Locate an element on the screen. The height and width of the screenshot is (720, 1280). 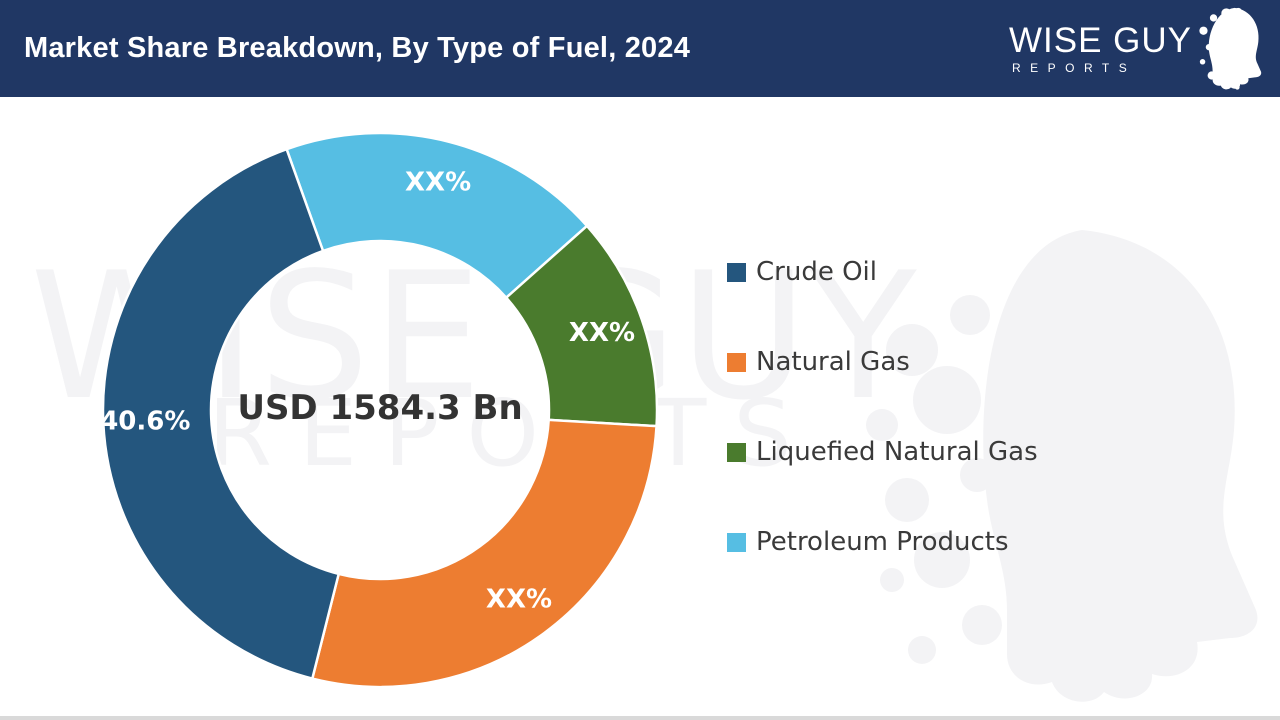
slice-label-natural-gas: XX% is located at coordinates (519, 600).